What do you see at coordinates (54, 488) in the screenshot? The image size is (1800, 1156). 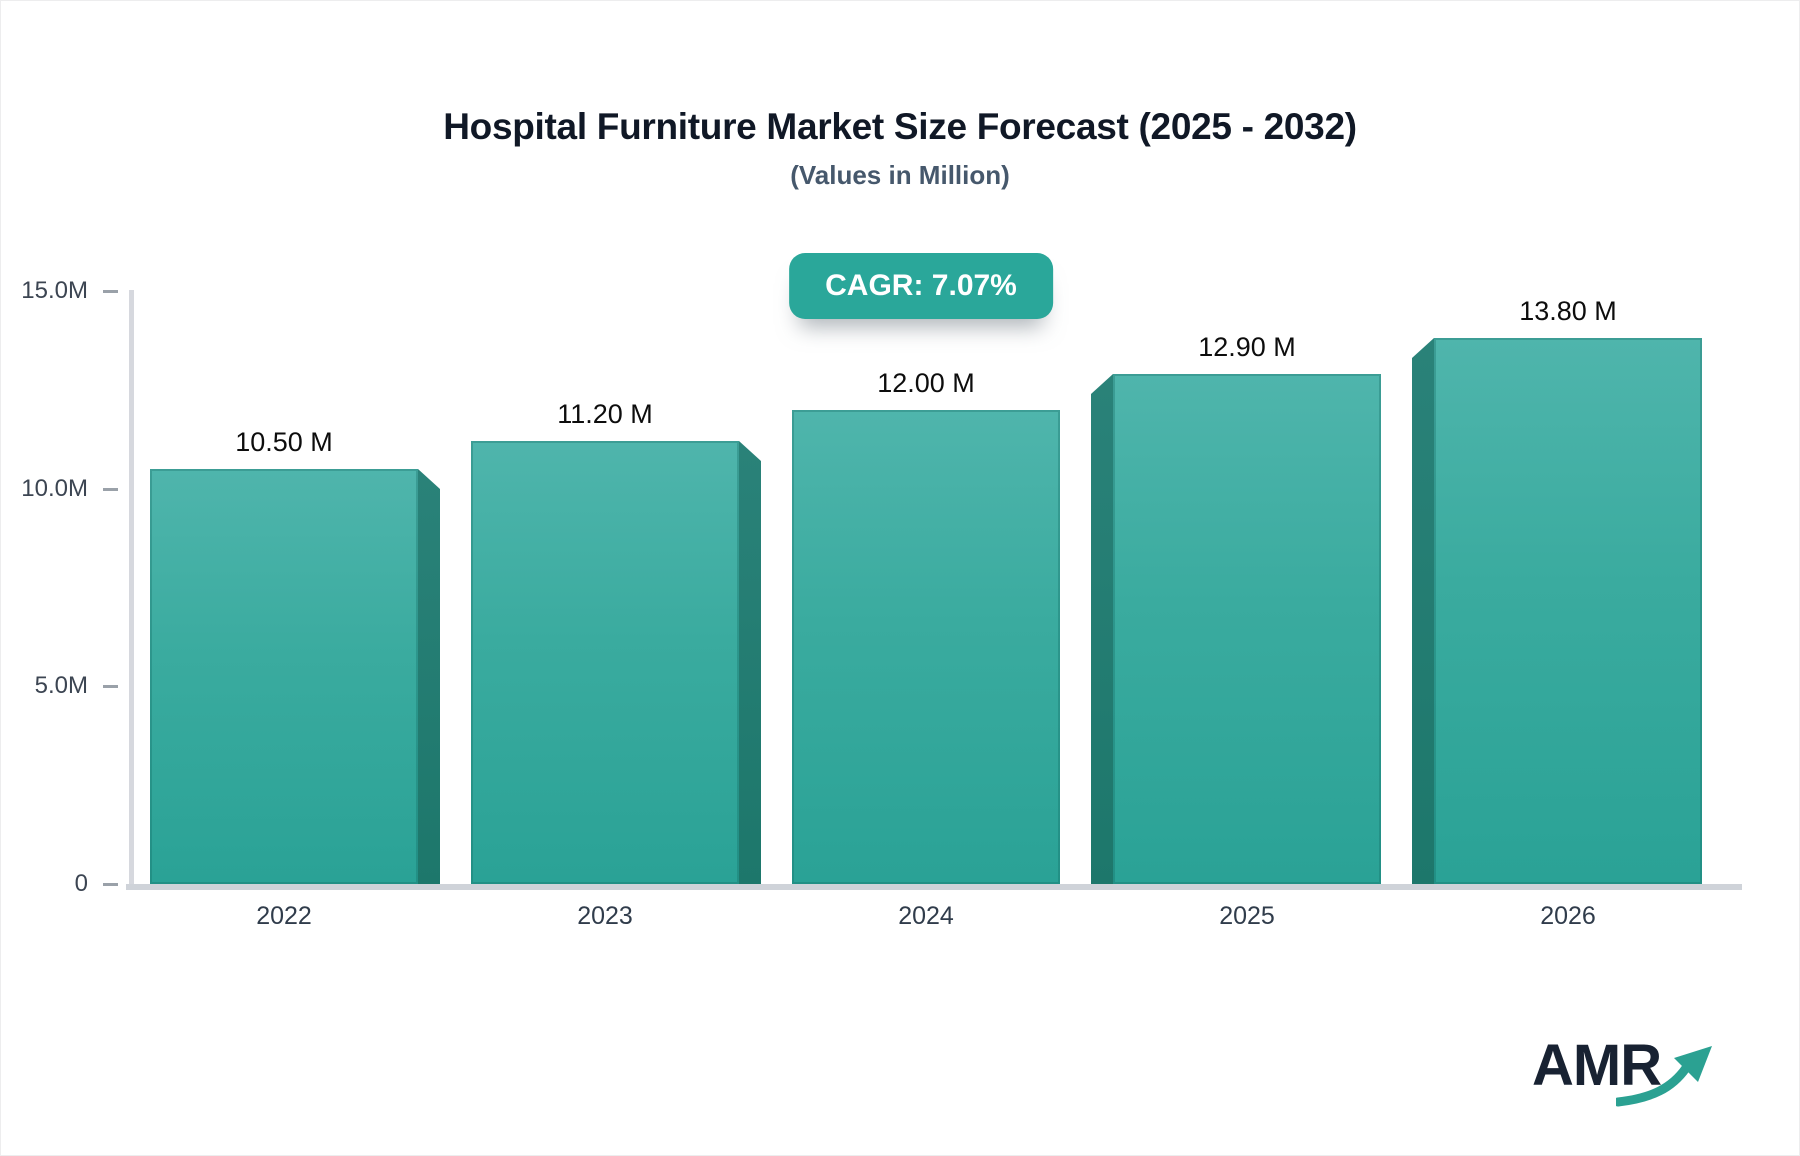 I see `y-tick-label: 10.0M` at bounding box center [54, 488].